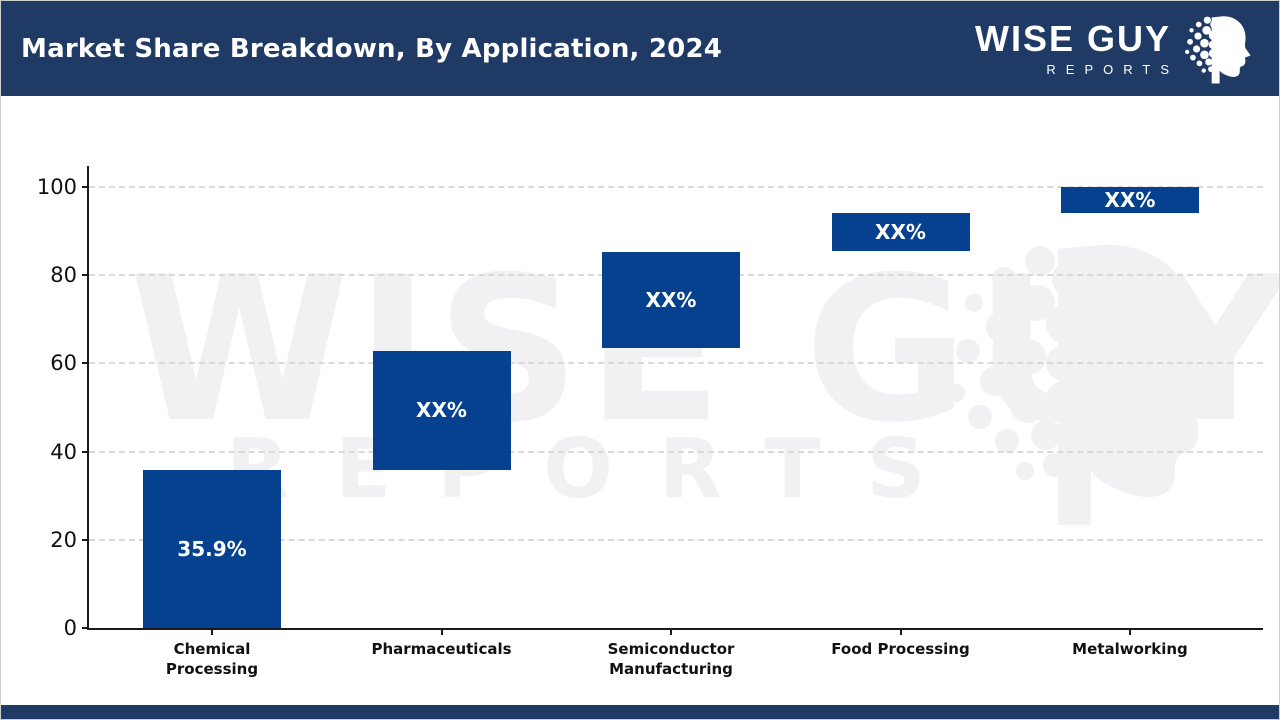 The height and width of the screenshot is (720, 1280). What do you see at coordinates (900, 649) in the screenshot?
I see `x-axis-category-label: Food Processing` at bounding box center [900, 649].